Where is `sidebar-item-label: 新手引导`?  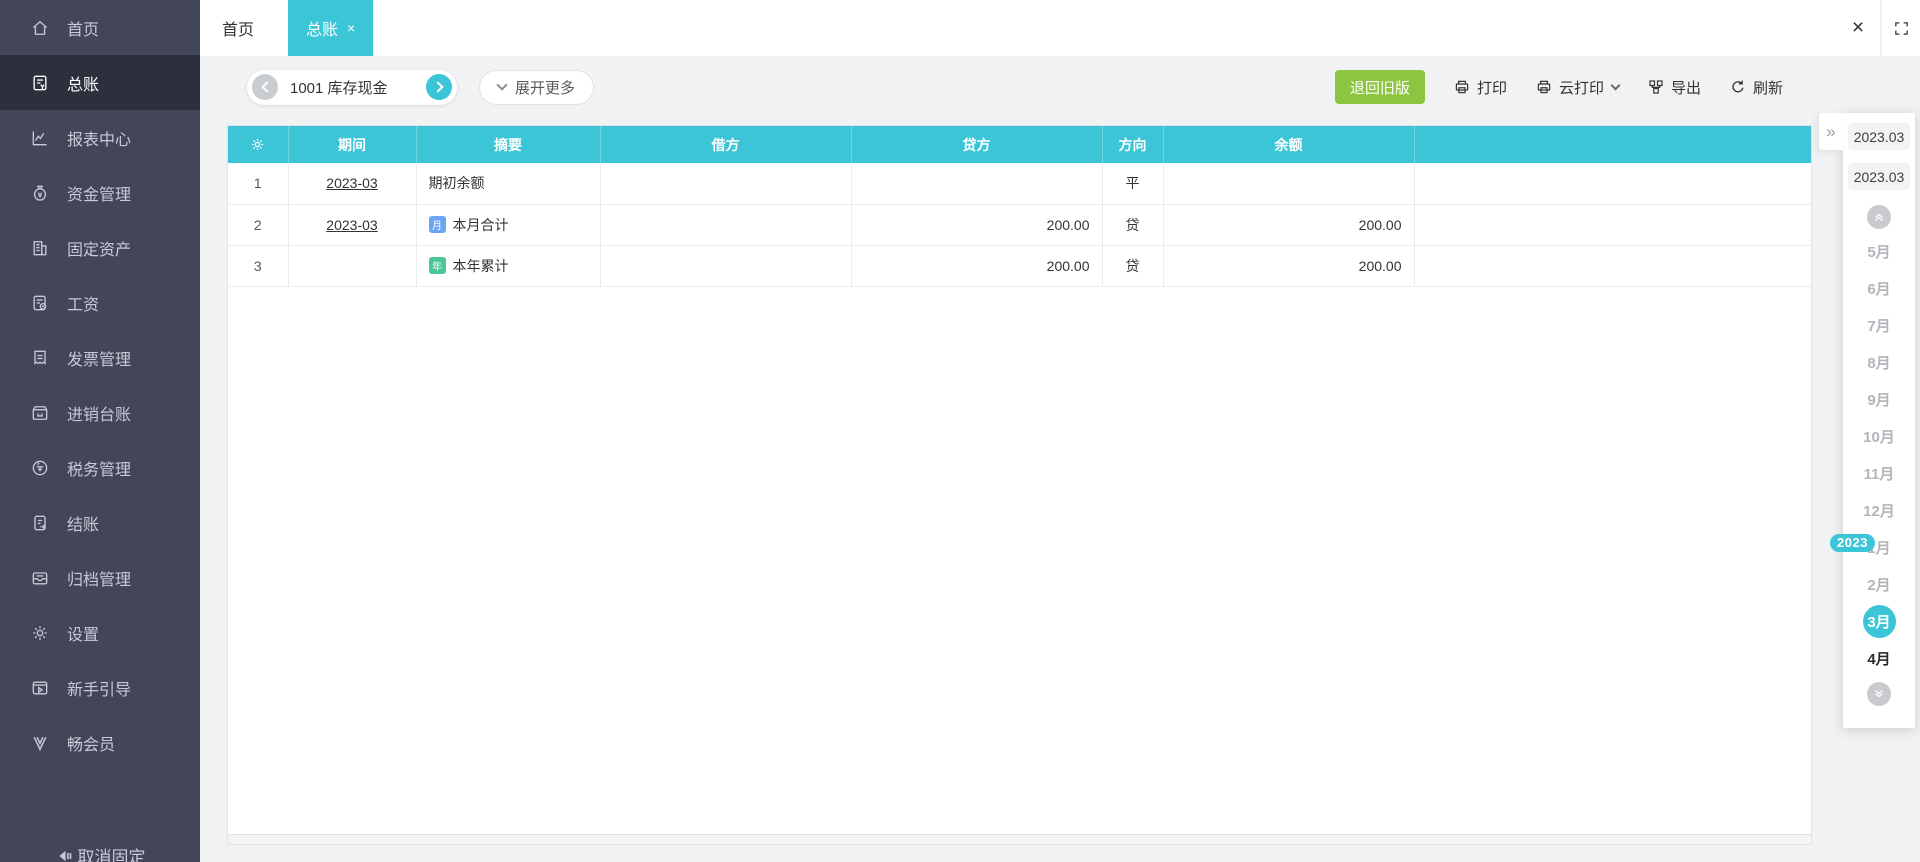
sidebar-item-label: 新手引导 is located at coordinates (99, 690).